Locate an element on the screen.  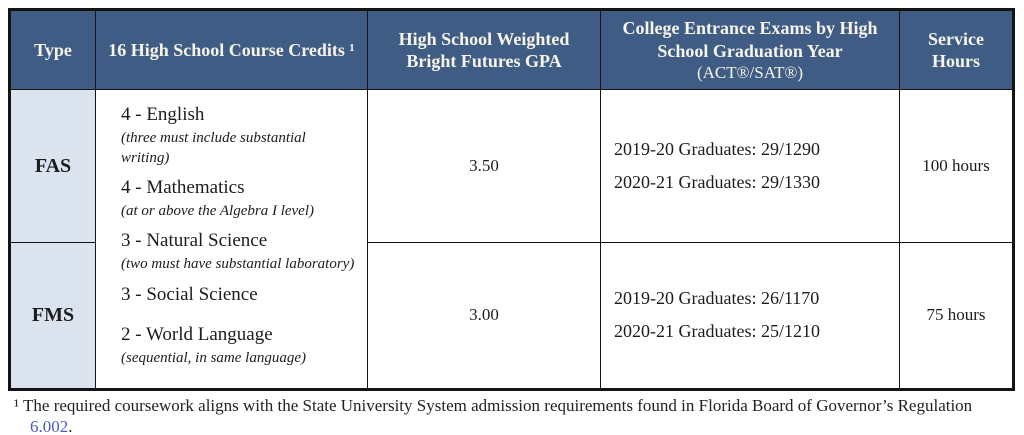
footnote-period: . is located at coordinates (70, 425).